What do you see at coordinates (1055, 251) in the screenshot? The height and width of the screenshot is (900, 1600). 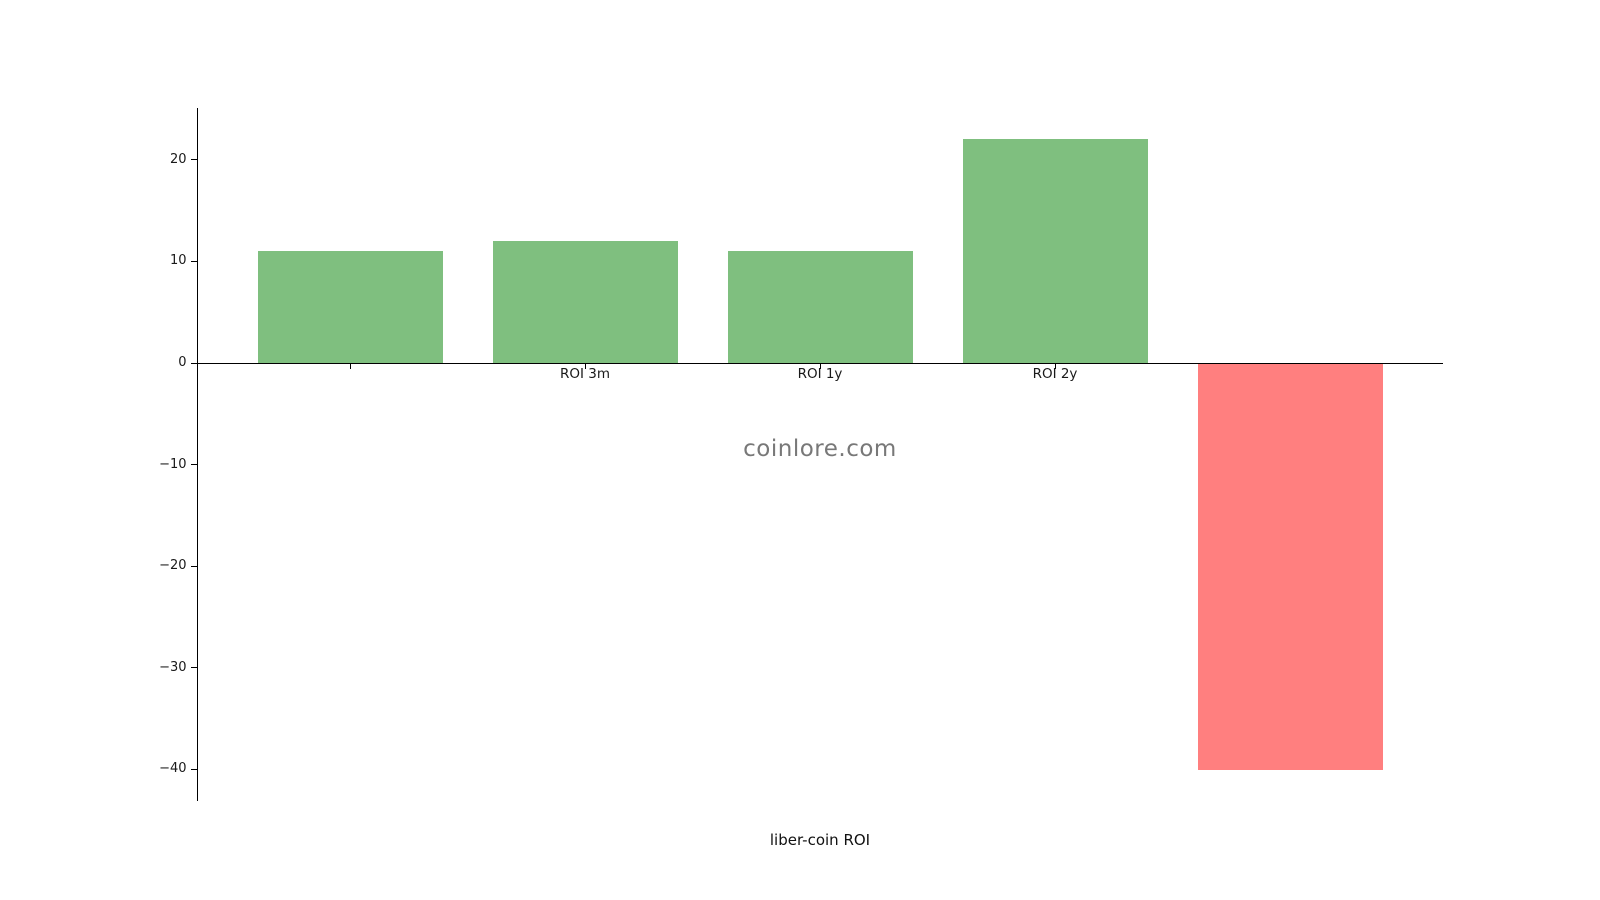 I see `bar-roi-2y` at bounding box center [1055, 251].